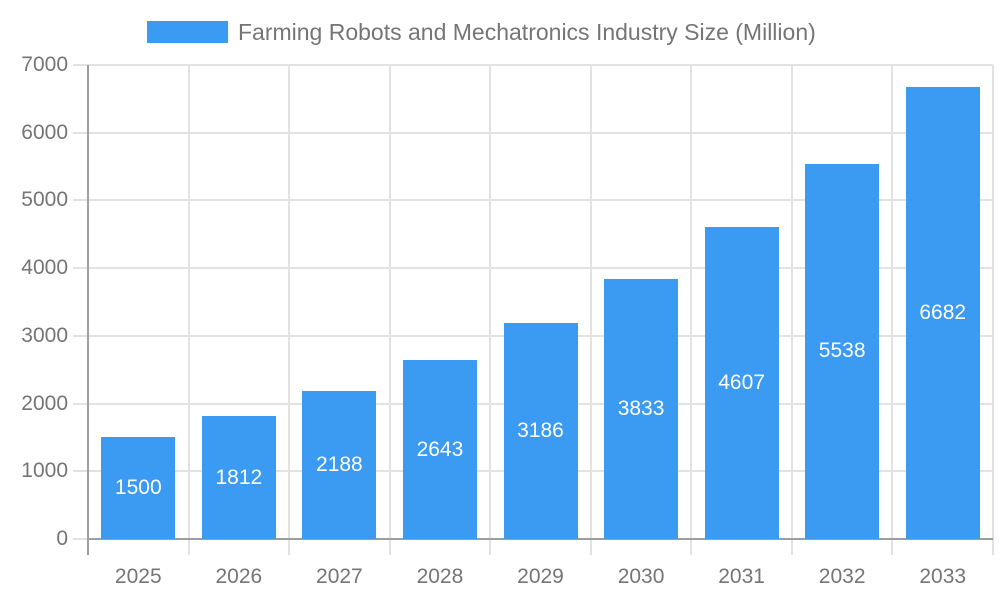 The width and height of the screenshot is (1000, 600). I want to click on y-tick-label: 3000, so click(44, 335).